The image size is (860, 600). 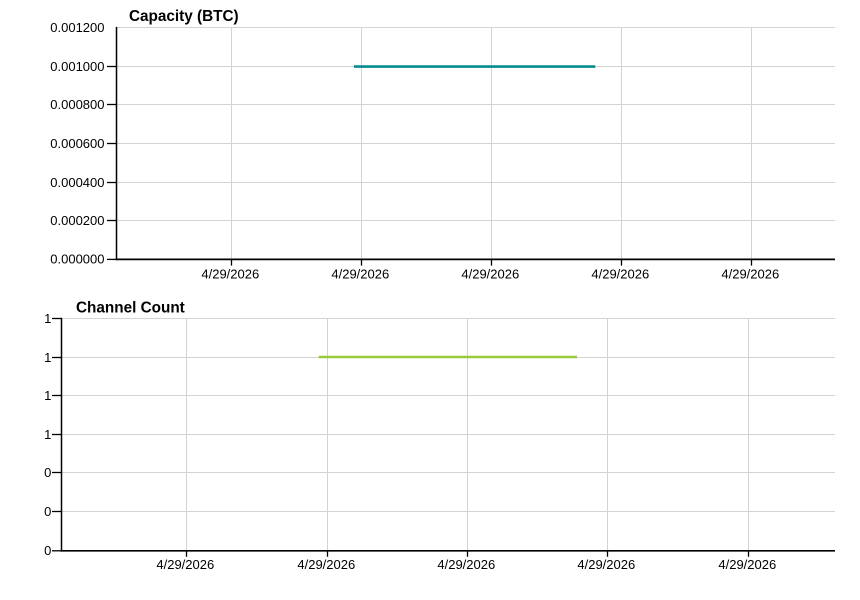 I want to click on svg-text: 0.000000, so click(x=77, y=258).